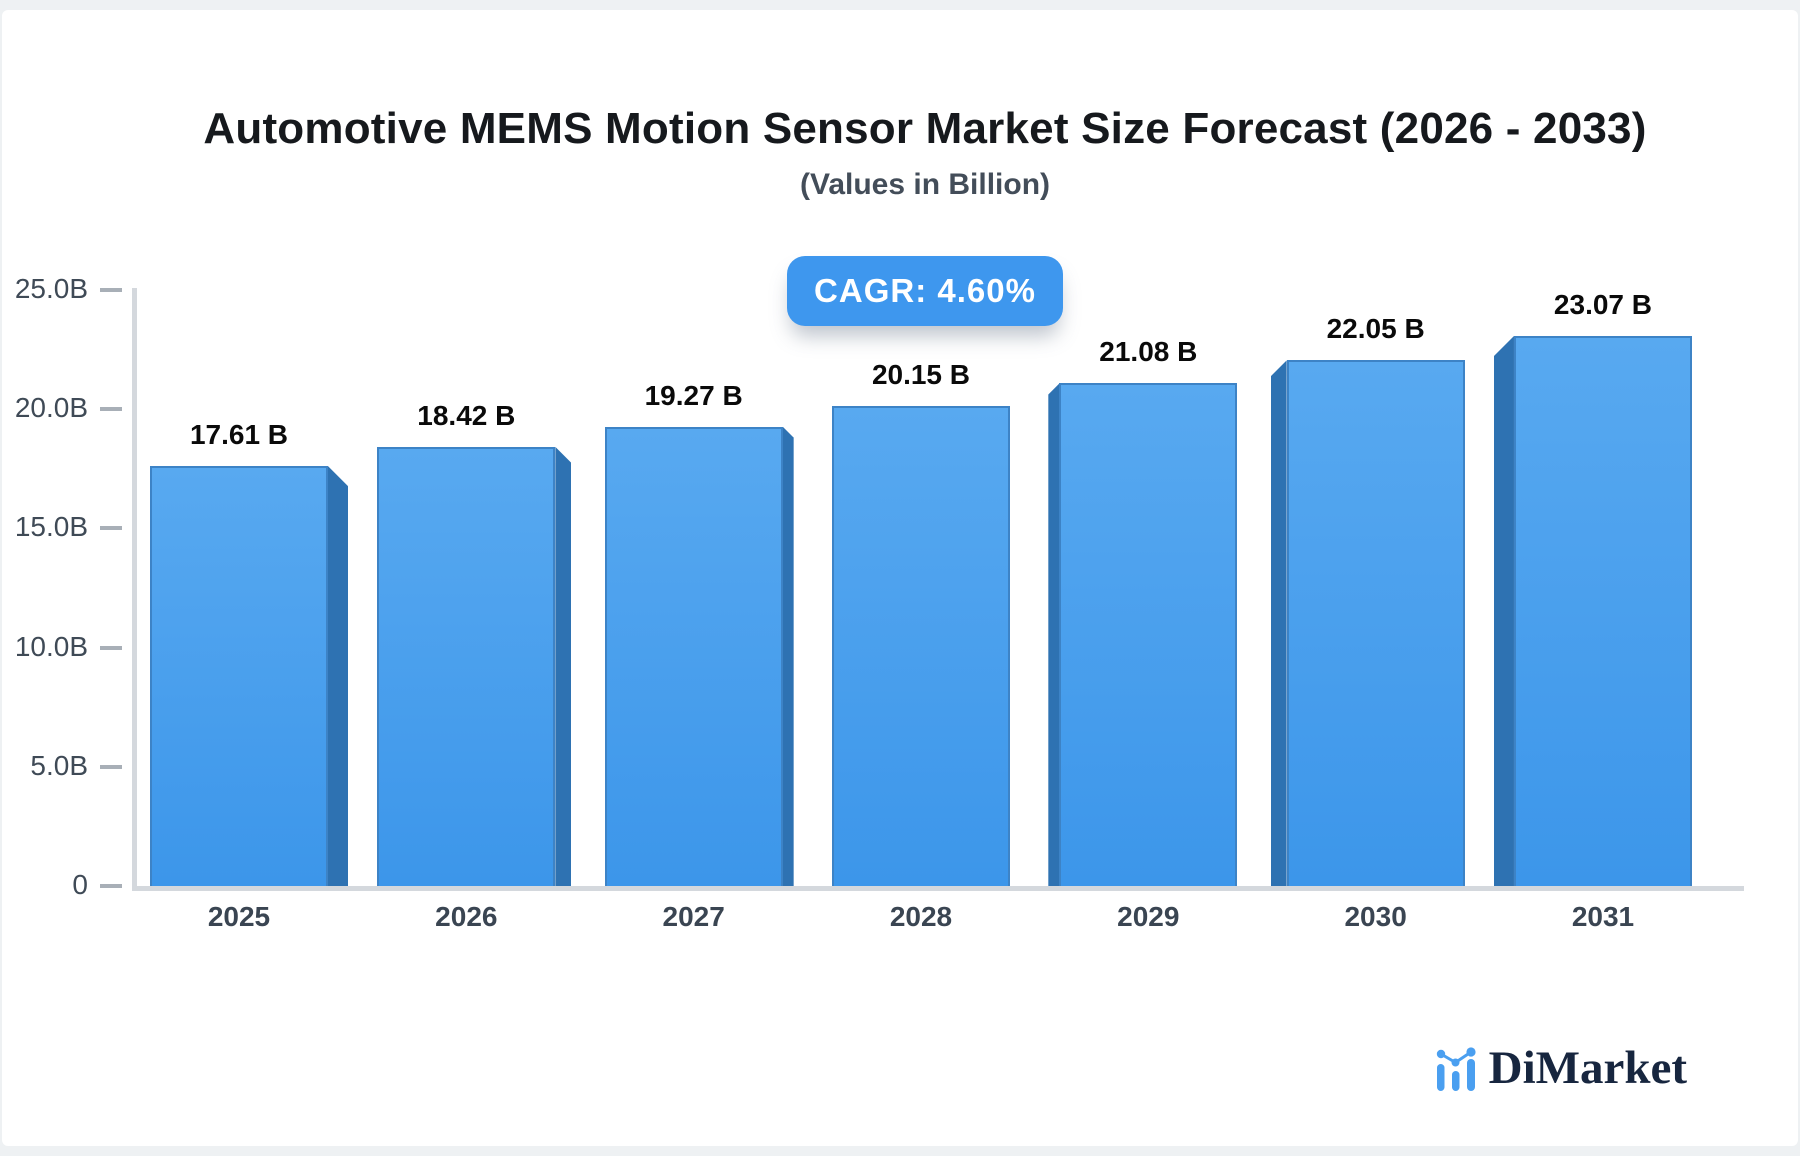  What do you see at coordinates (1375, 916) in the screenshot?
I see `x-axis-label-2030: 2030` at bounding box center [1375, 916].